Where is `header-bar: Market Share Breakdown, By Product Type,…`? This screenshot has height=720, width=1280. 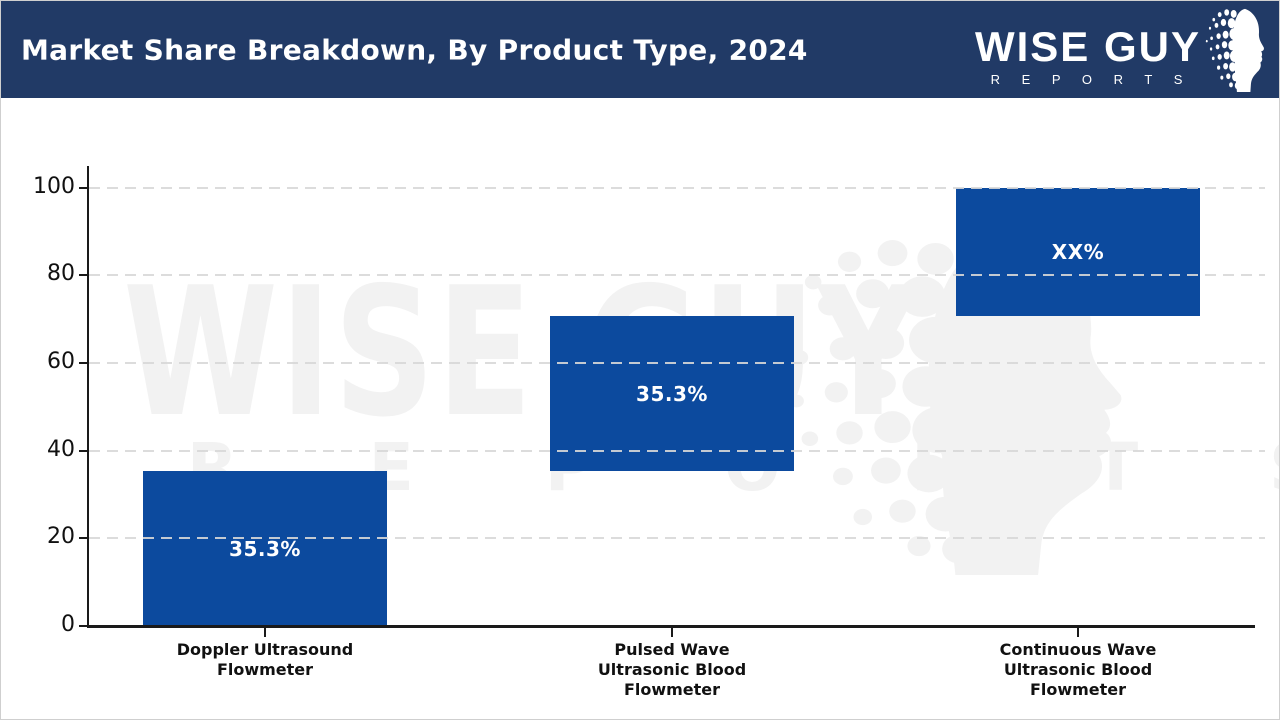 header-bar: Market Share Breakdown, By Product Type,… is located at coordinates (640, 49).